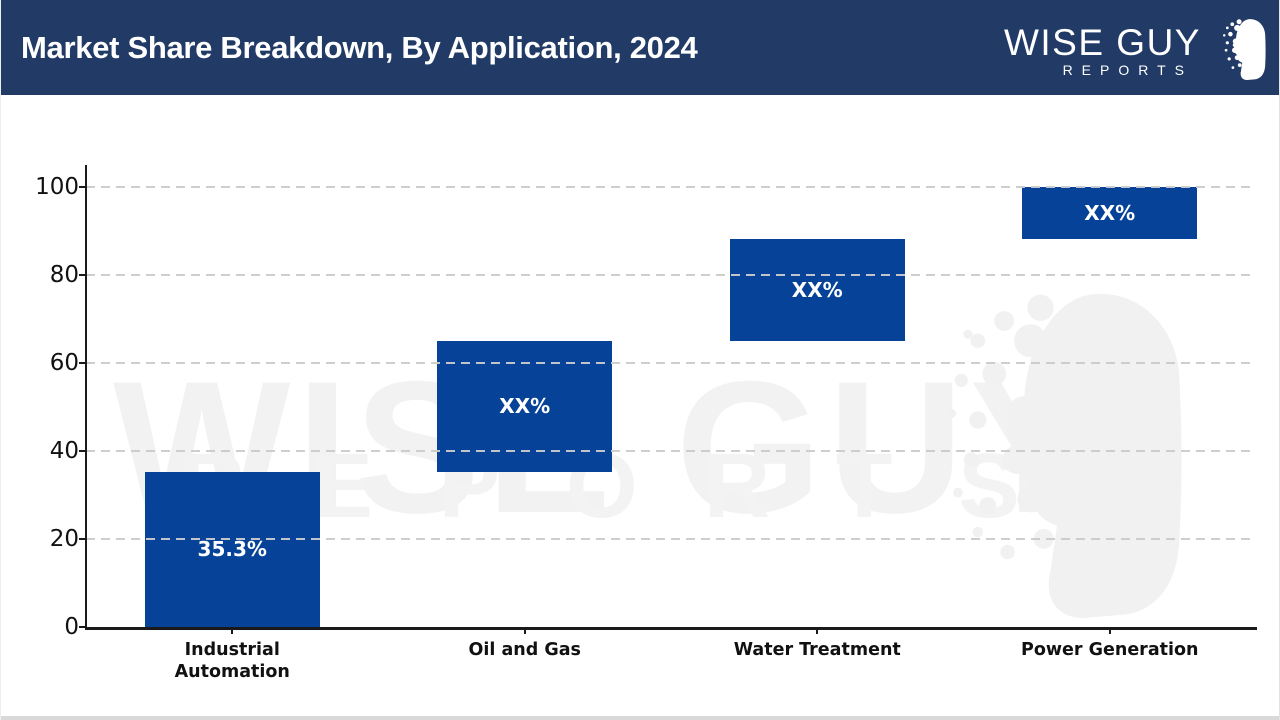 This screenshot has width=1280, height=720. Describe the element at coordinates (232, 661) in the screenshot. I see `x-tick-label: Industrial Automation` at that location.